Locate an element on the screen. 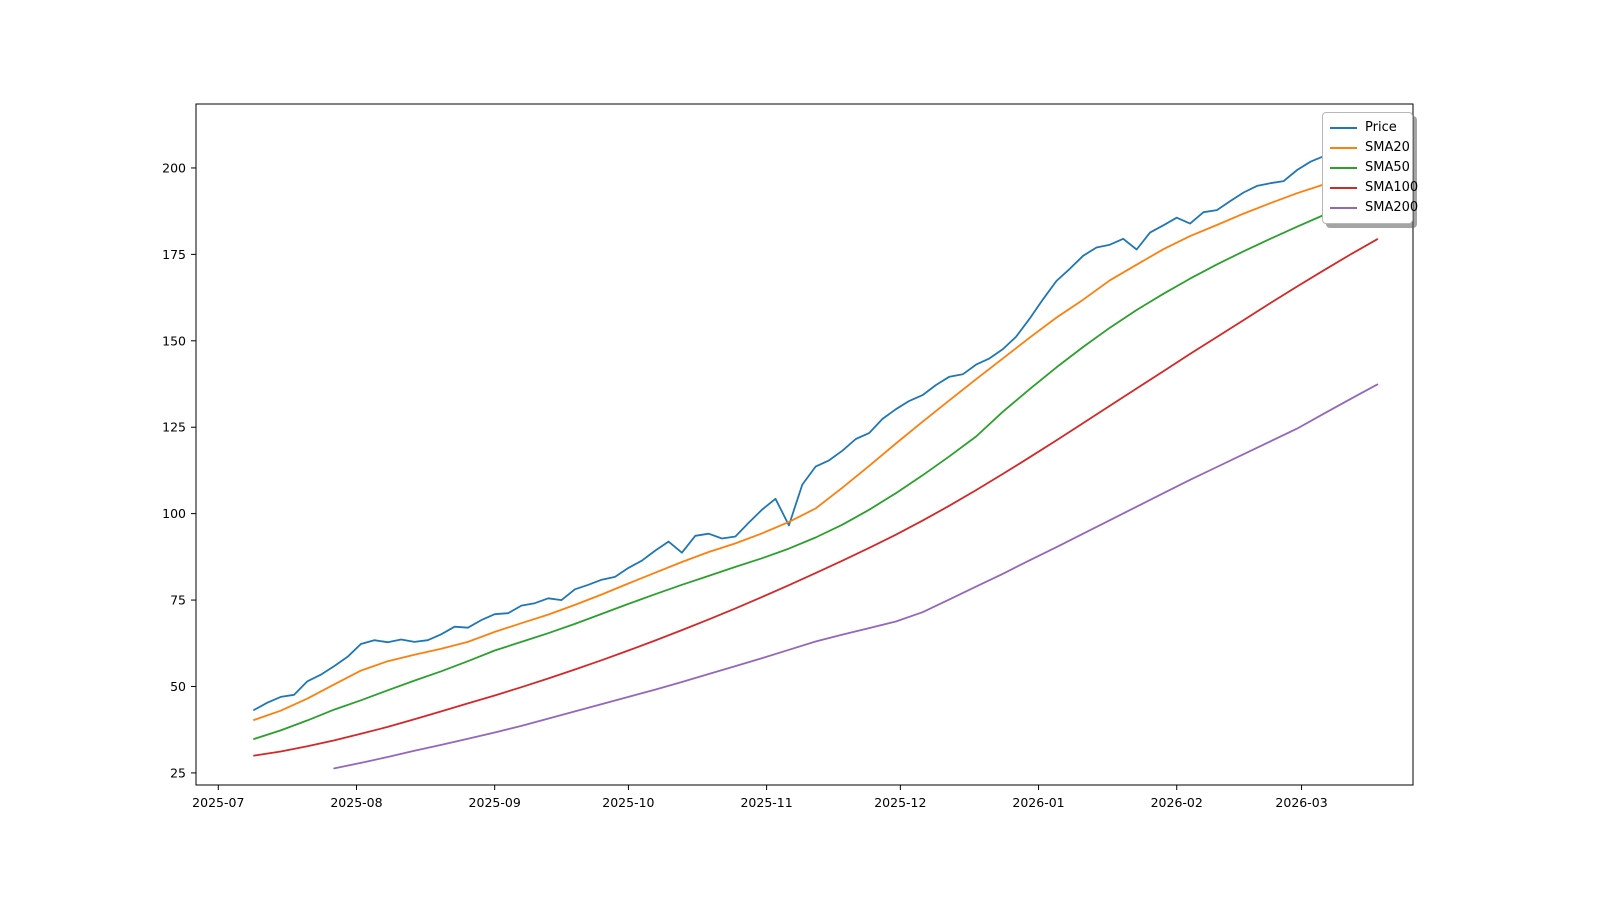  legend-entry-sma100: SMA100 is located at coordinates (1374, 188).